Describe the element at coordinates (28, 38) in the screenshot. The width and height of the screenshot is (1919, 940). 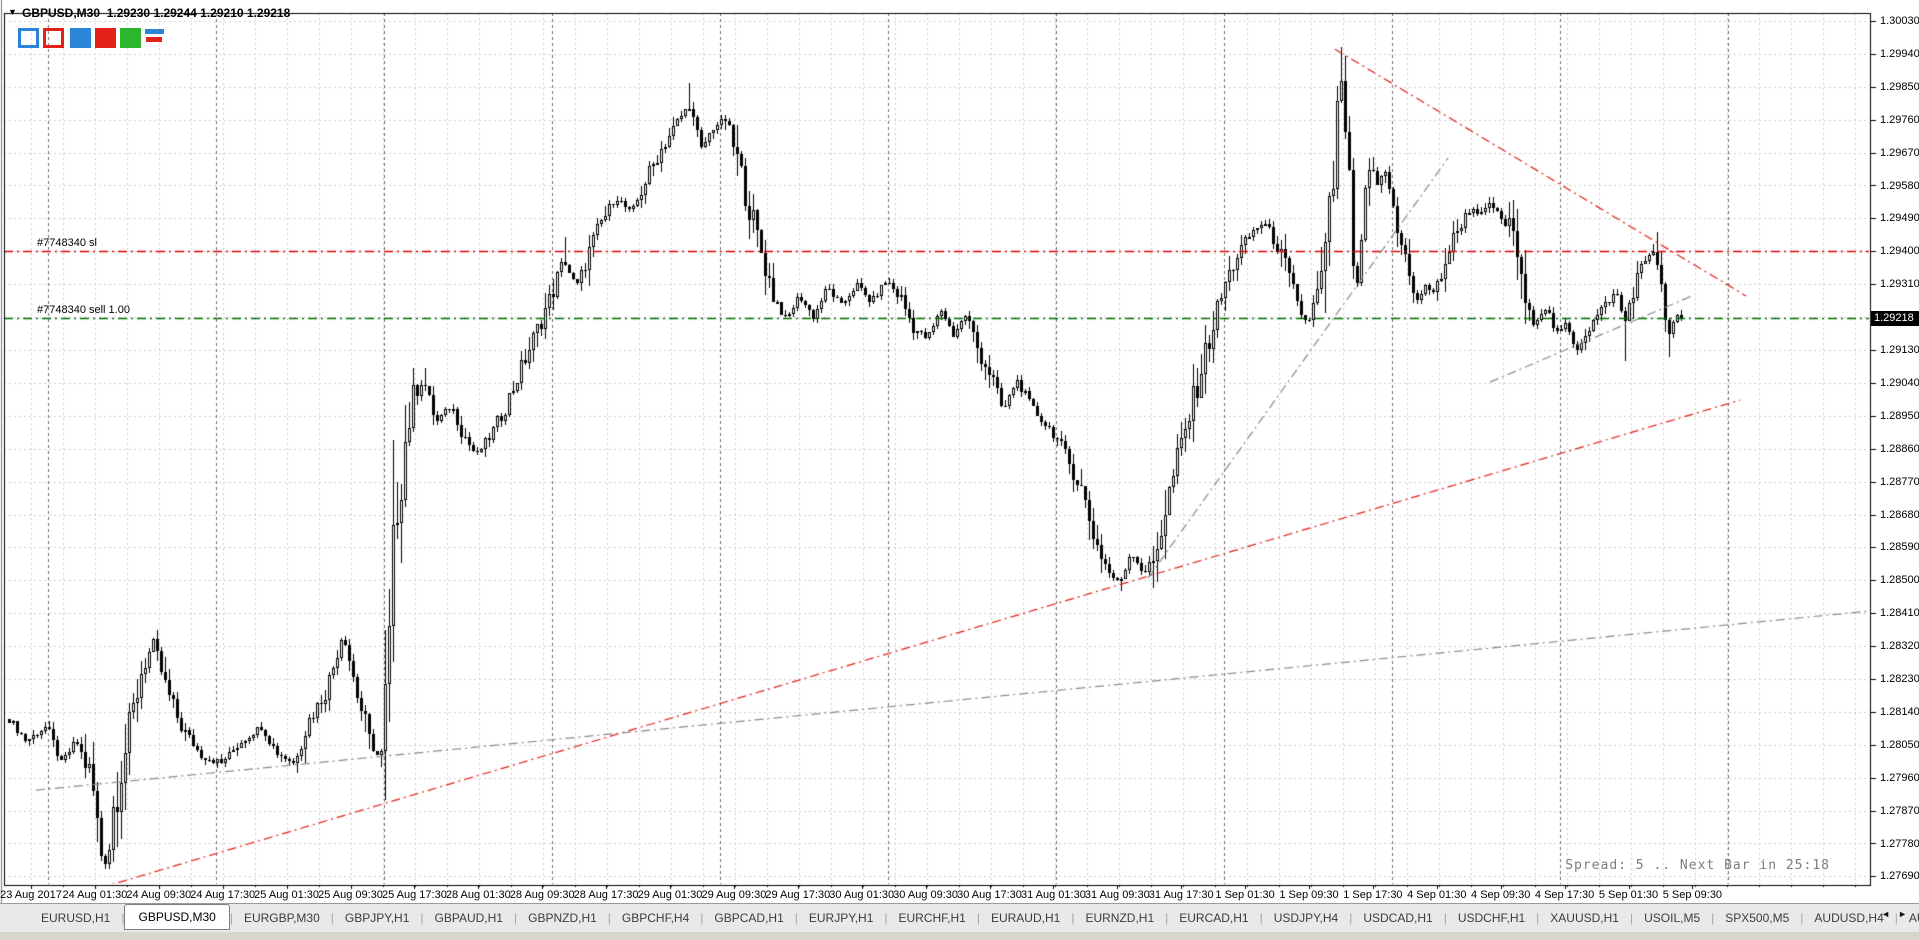
I see `blue-outline-square-icon` at that location.